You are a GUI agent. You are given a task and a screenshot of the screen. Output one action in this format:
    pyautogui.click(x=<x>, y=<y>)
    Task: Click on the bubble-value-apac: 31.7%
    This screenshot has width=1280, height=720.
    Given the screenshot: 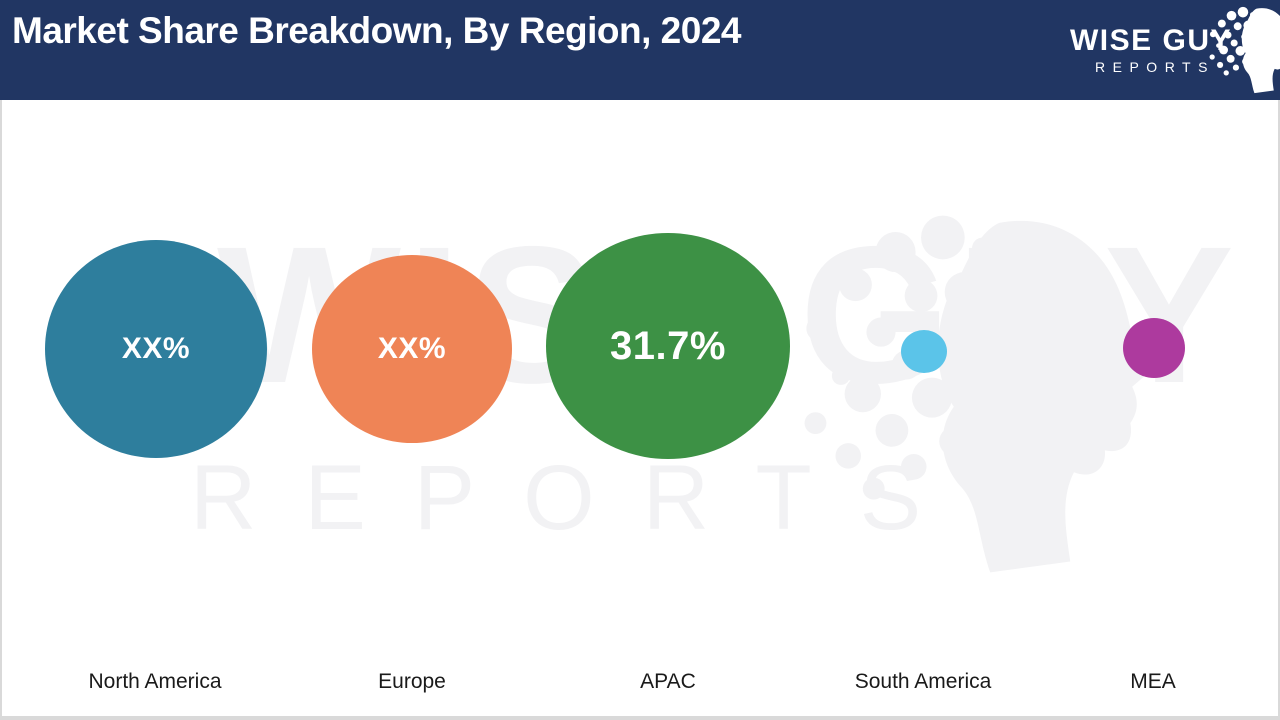 What is the action you would take?
    pyautogui.click(x=668, y=345)
    